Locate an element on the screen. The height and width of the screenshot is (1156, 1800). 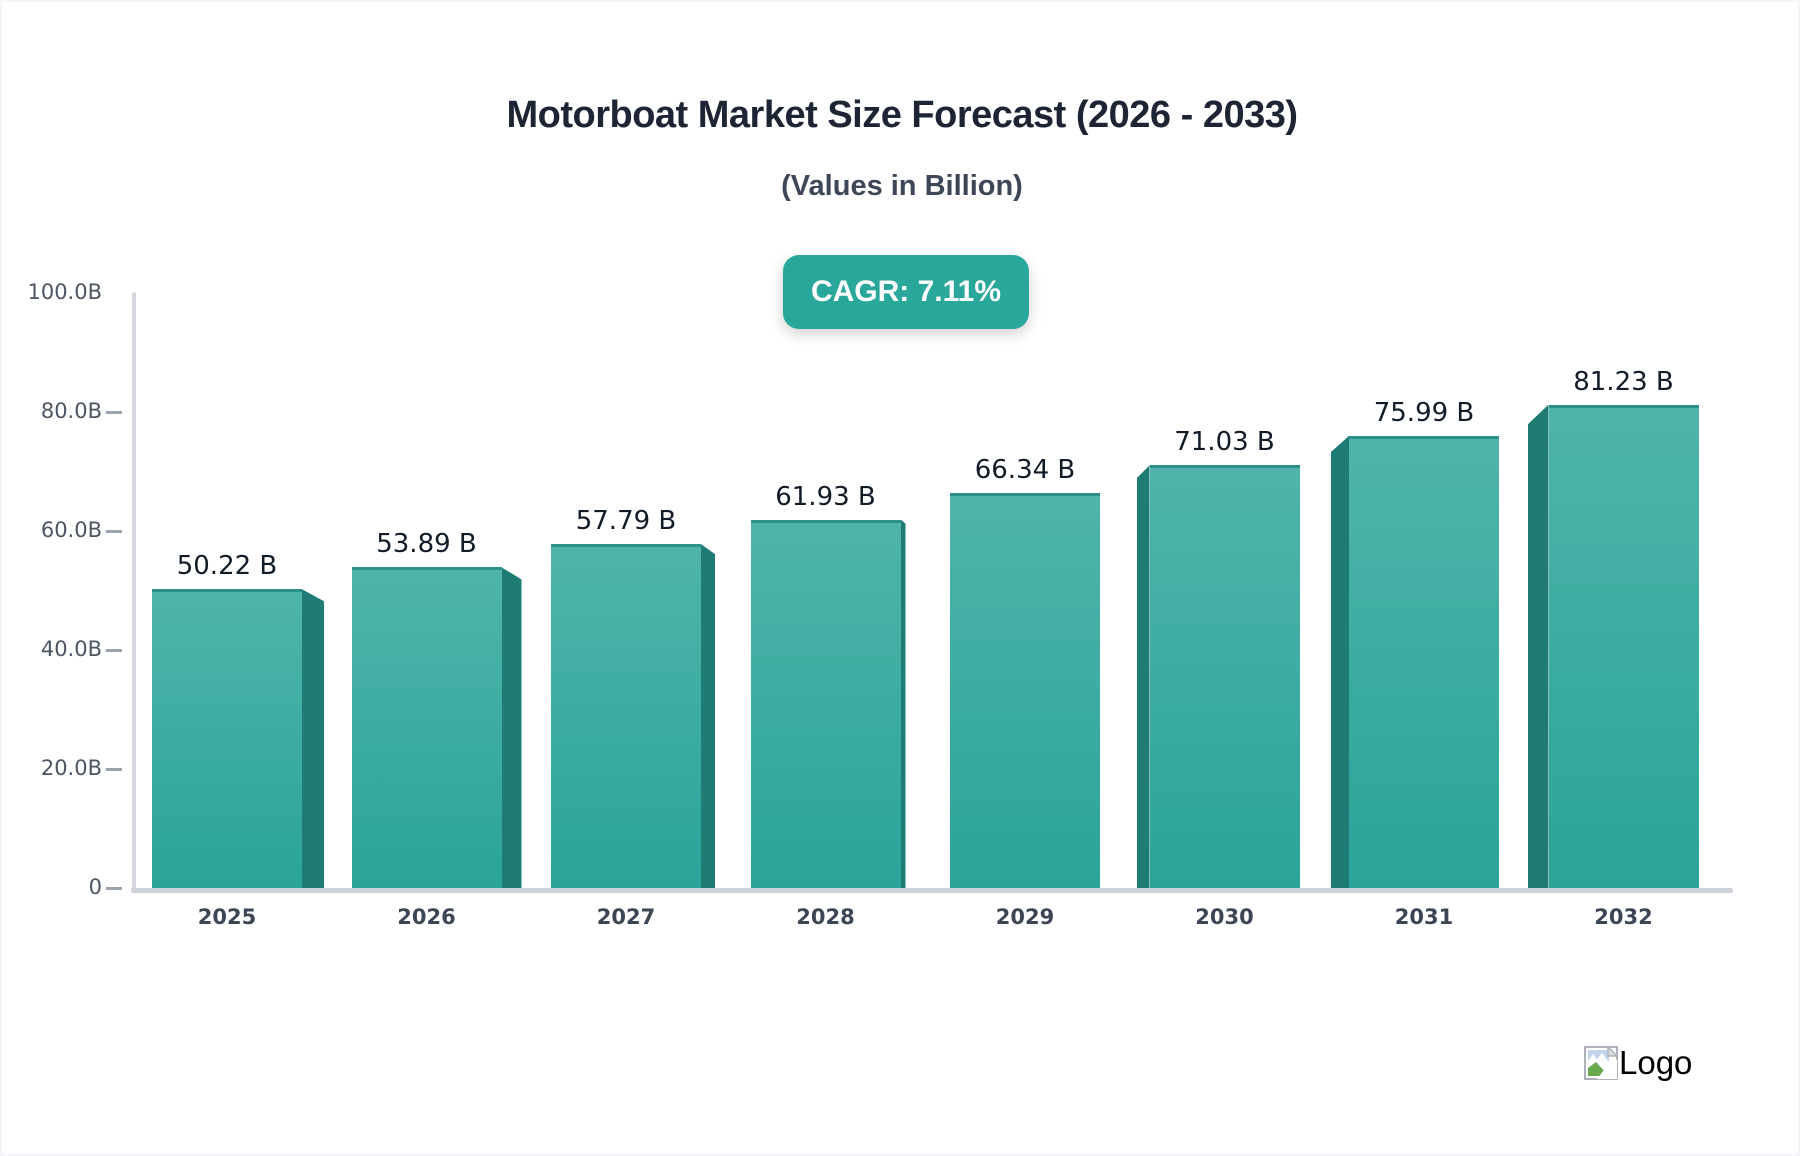
bar-2025 is located at coordinates (227, 738).